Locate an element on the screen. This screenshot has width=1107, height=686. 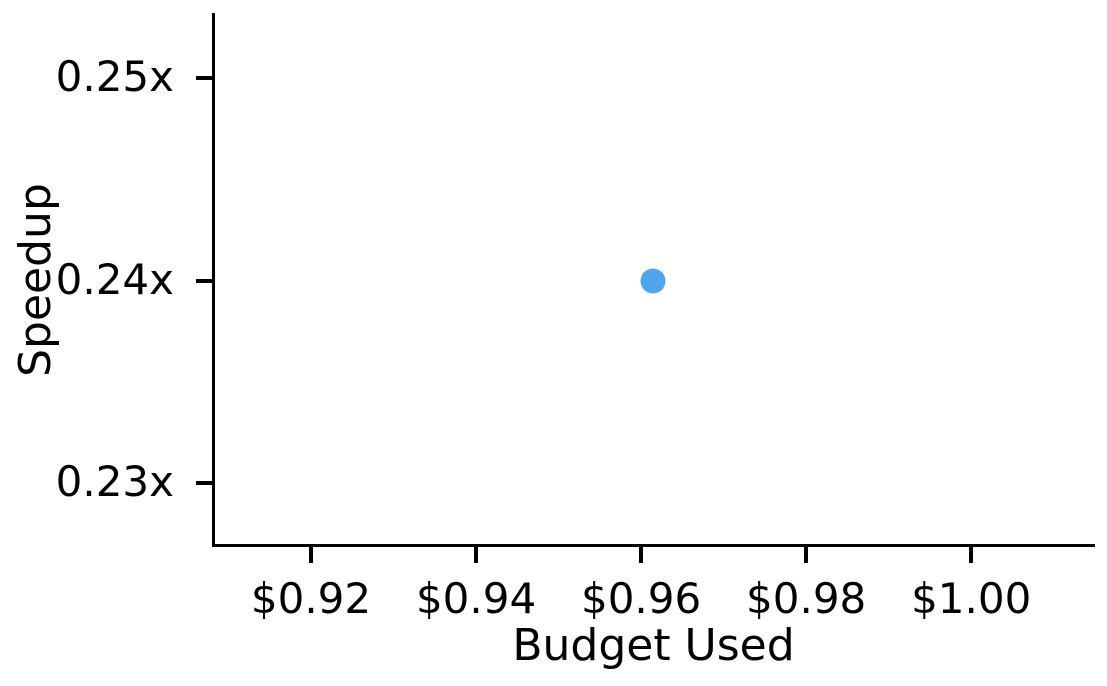
y-tick-label: 0.23x is located at coordinates (114, 482).